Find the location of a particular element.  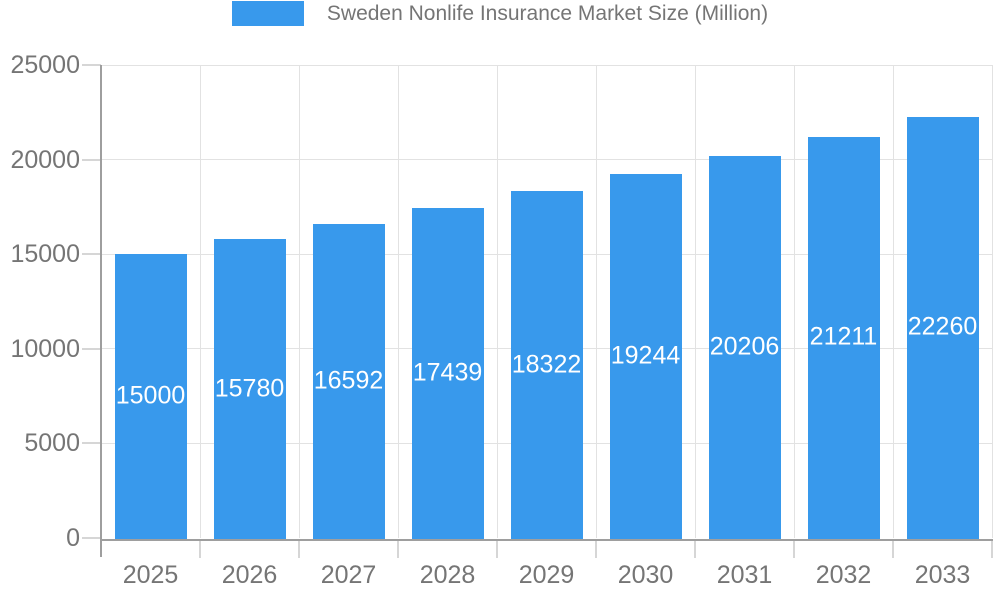

x-tick-label: 2031 is located at coordinates (744, 575).